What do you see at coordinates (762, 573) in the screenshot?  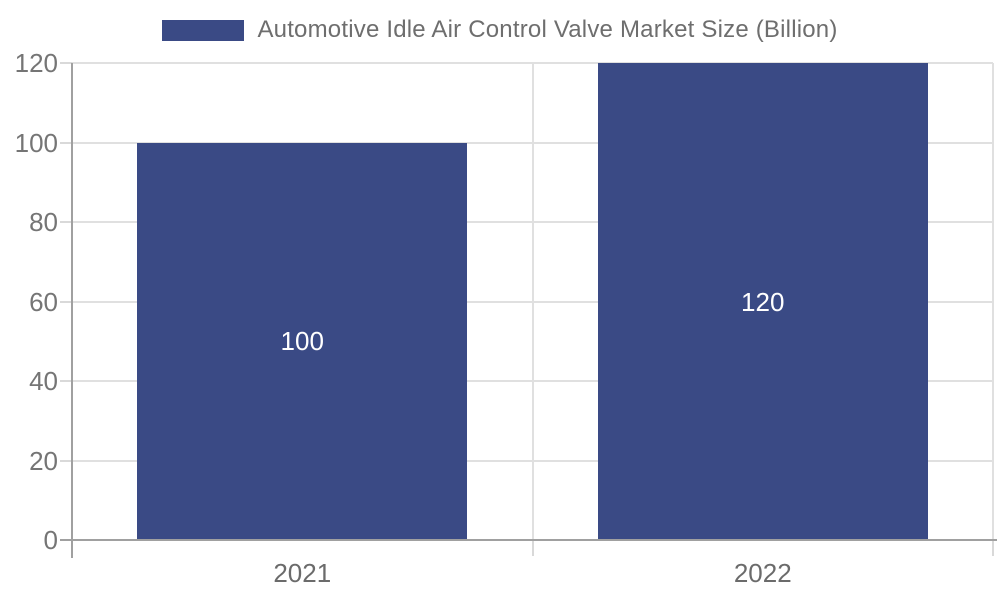 I see `x-tick-label: 2022` at bounding box center [762, 573].